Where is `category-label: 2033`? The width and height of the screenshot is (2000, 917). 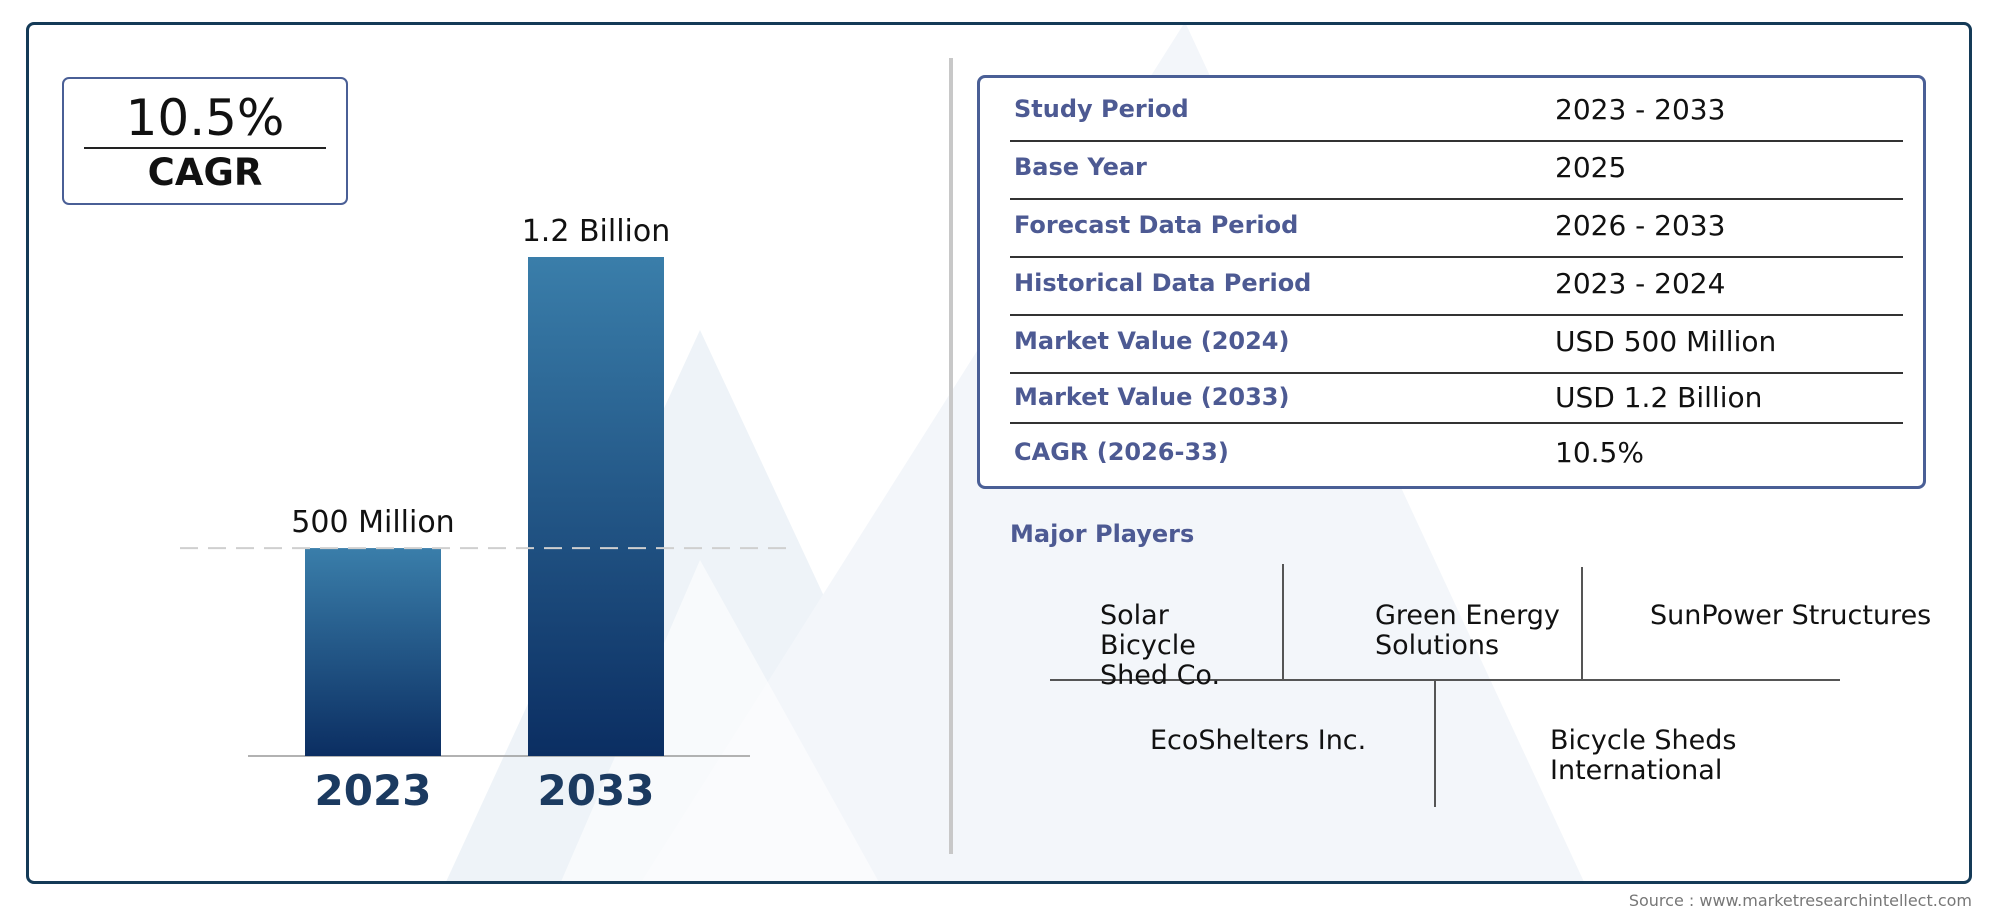
category-label: 2033 is located at coordinates (596, 790).